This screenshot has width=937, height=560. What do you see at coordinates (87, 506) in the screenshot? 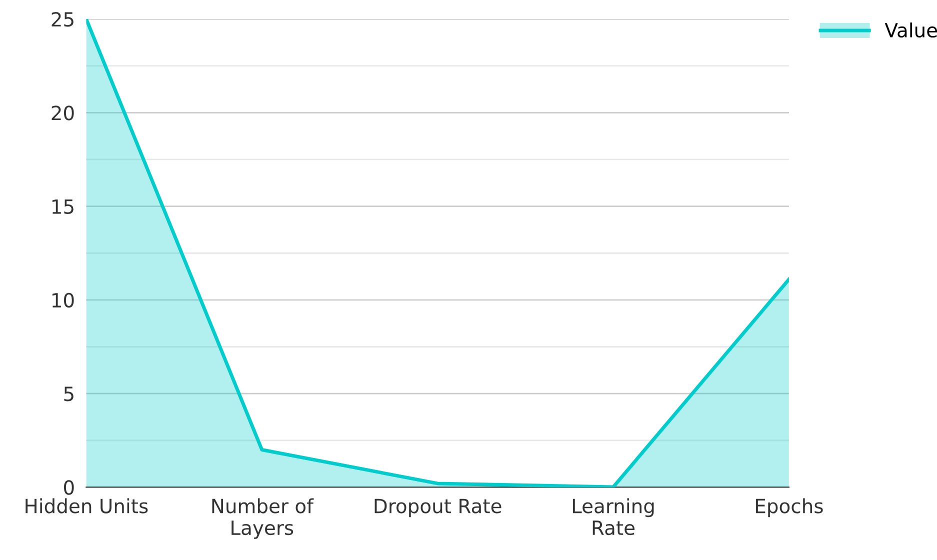
I see `x-tick-label: Hidden Units` at bounding box center [87, 506].